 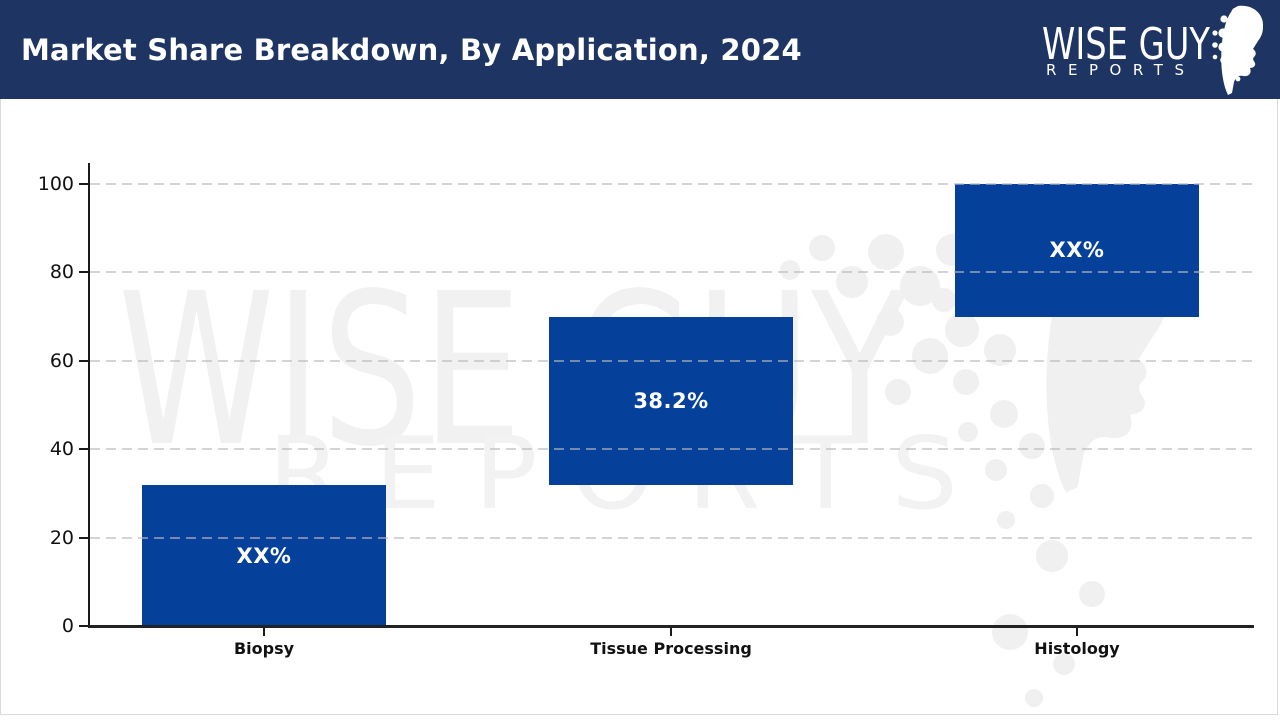 What do you see at coordinates (671, 626) in the screenshot?
I see `x-axis-line` at bounding box center [671, 626].